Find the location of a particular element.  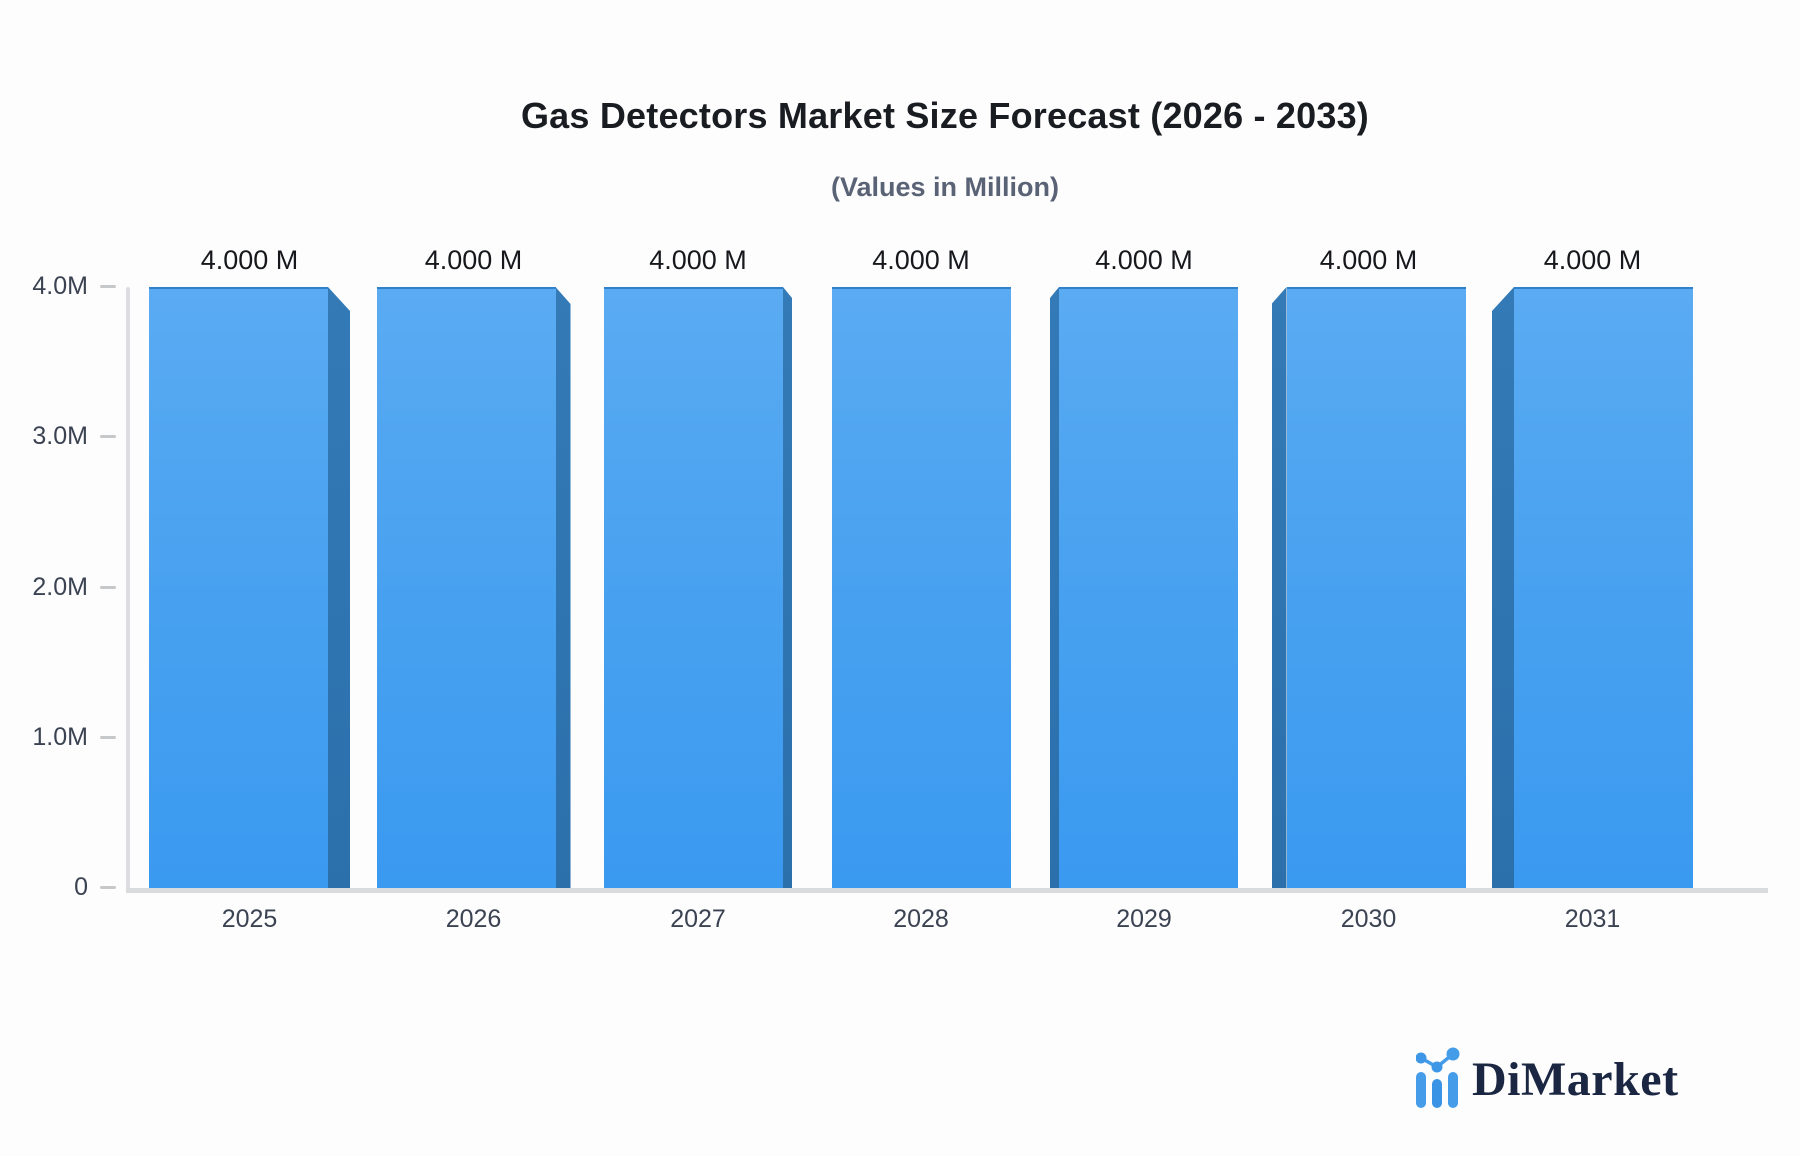

brand-footer: DiMarket is located at coordinates (1547, 1074).